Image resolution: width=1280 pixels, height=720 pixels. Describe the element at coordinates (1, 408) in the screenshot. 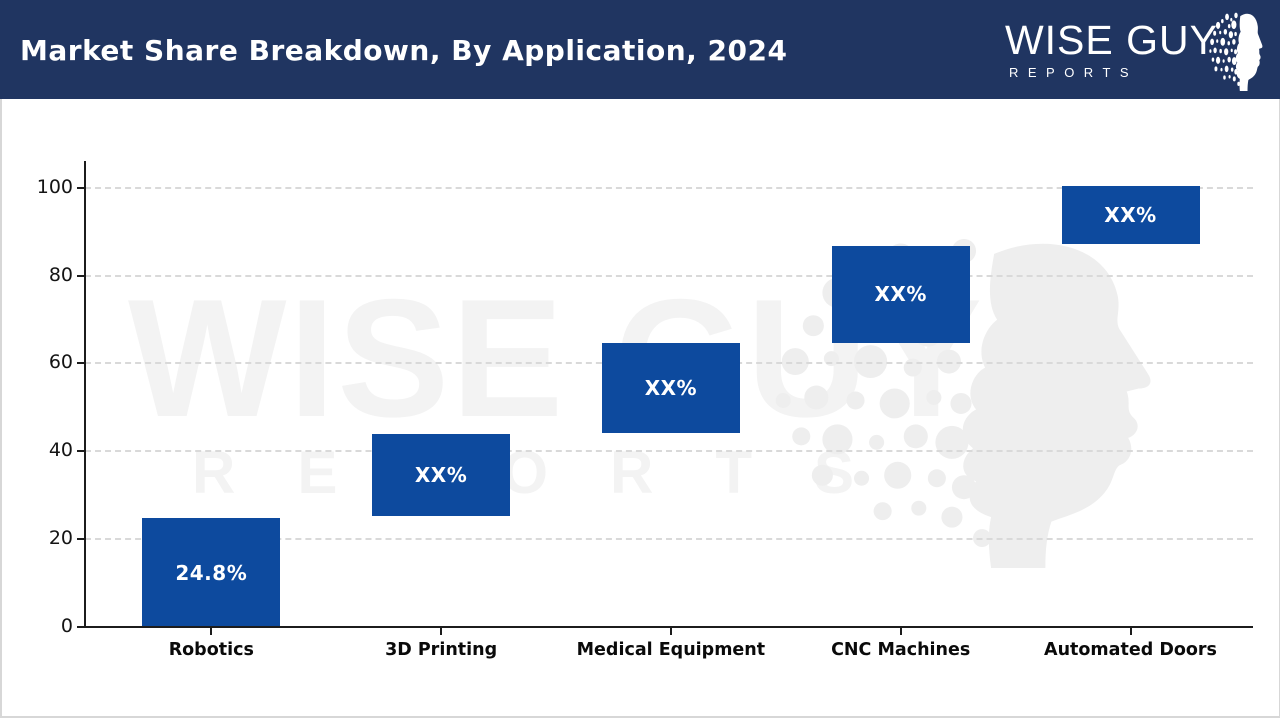

I see `card-border-left` at that location.